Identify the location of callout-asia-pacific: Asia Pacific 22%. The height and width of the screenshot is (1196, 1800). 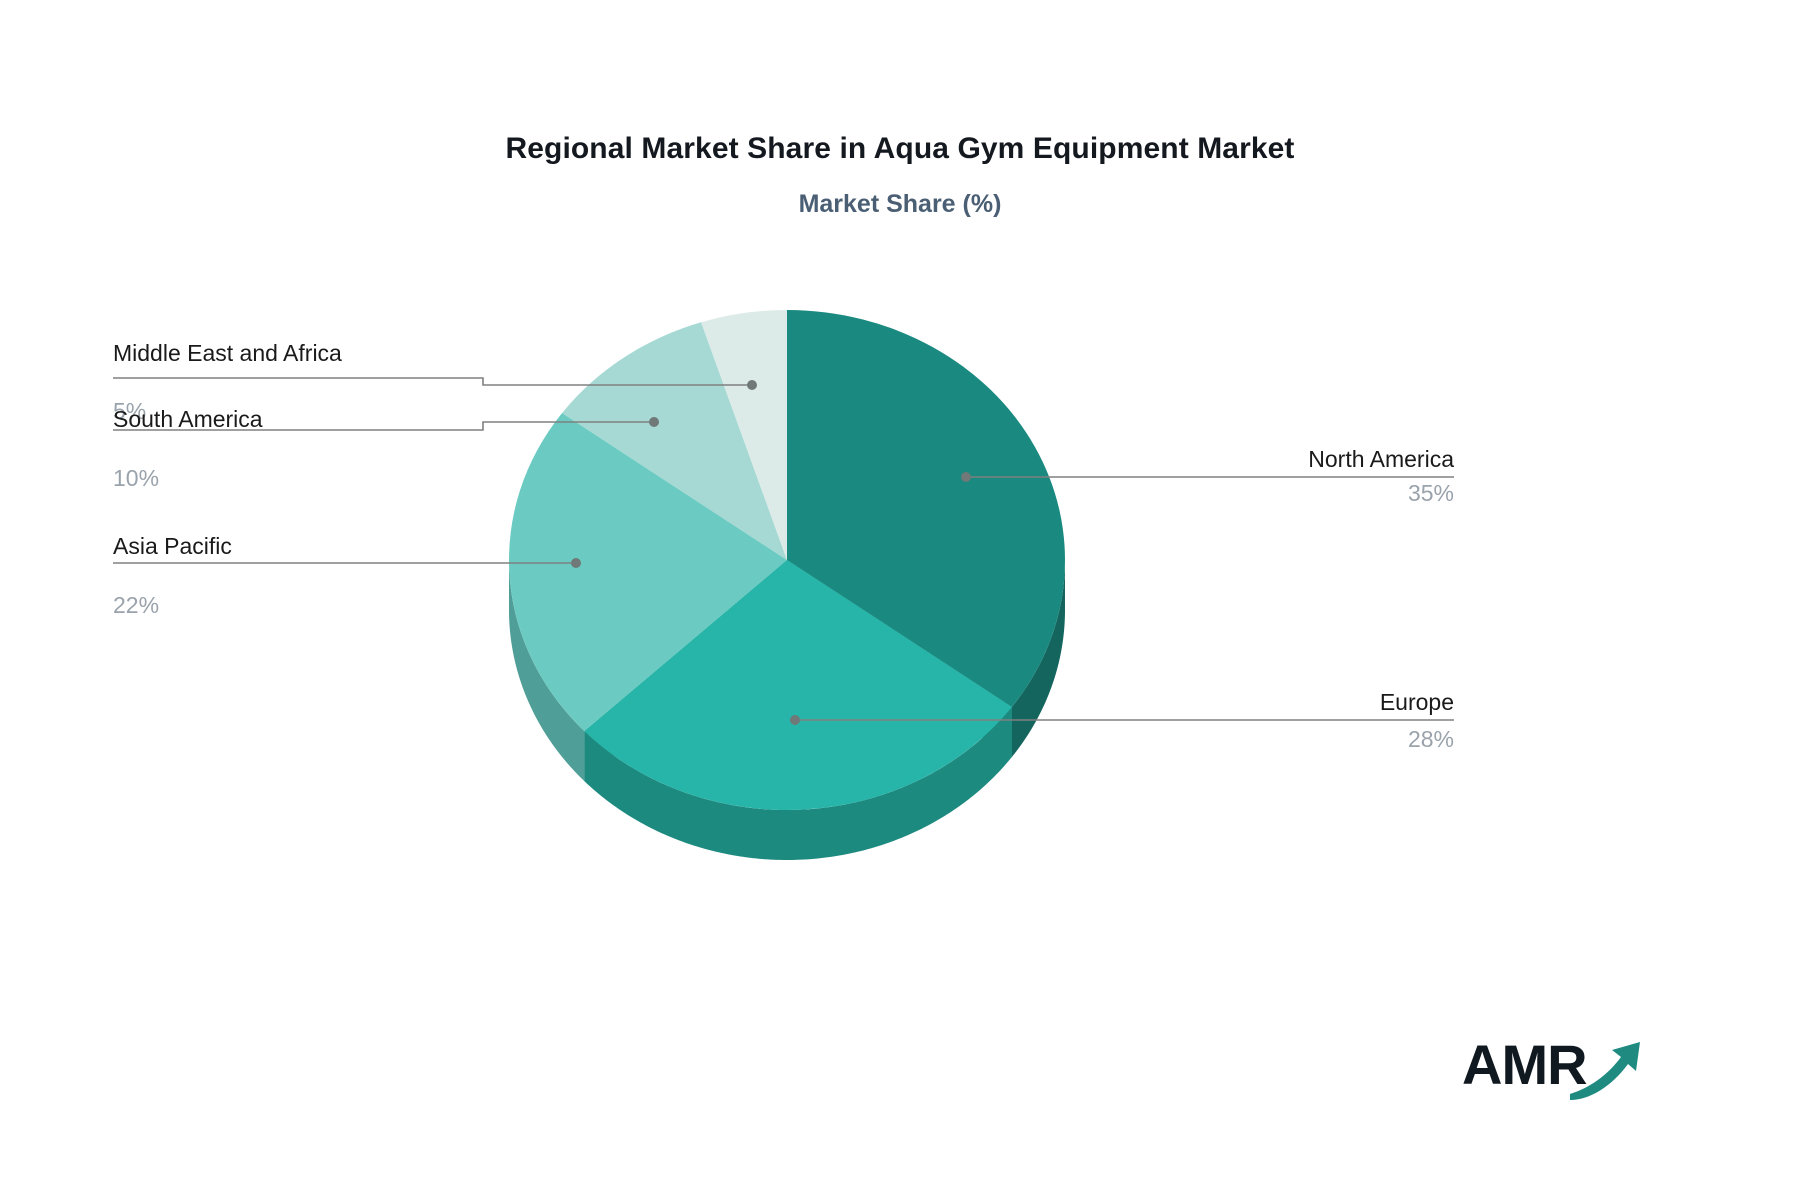
(347, 575).